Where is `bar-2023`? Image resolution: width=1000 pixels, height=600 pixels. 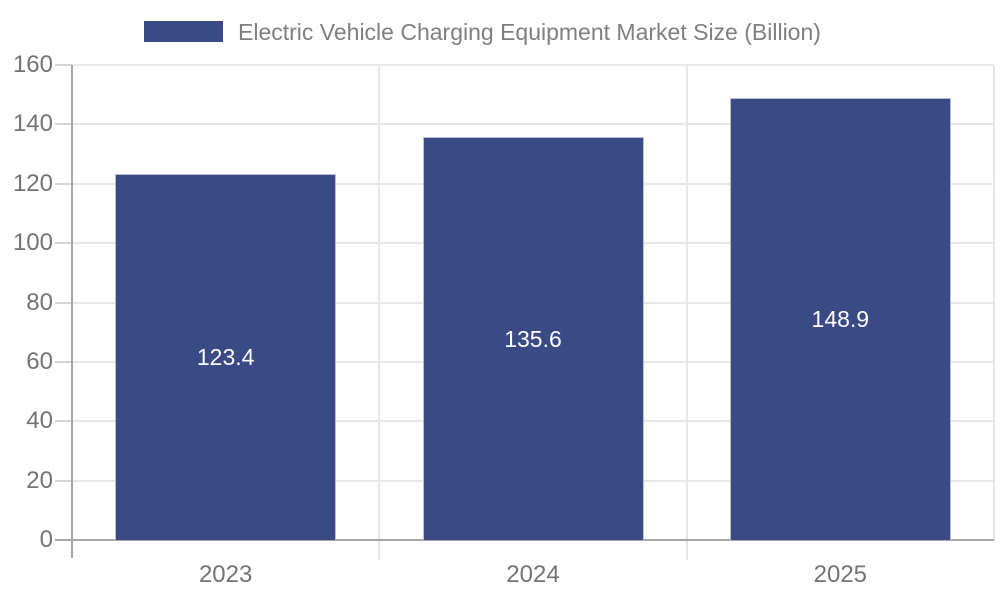
bar-2023 is located at coordinates (226, 356).